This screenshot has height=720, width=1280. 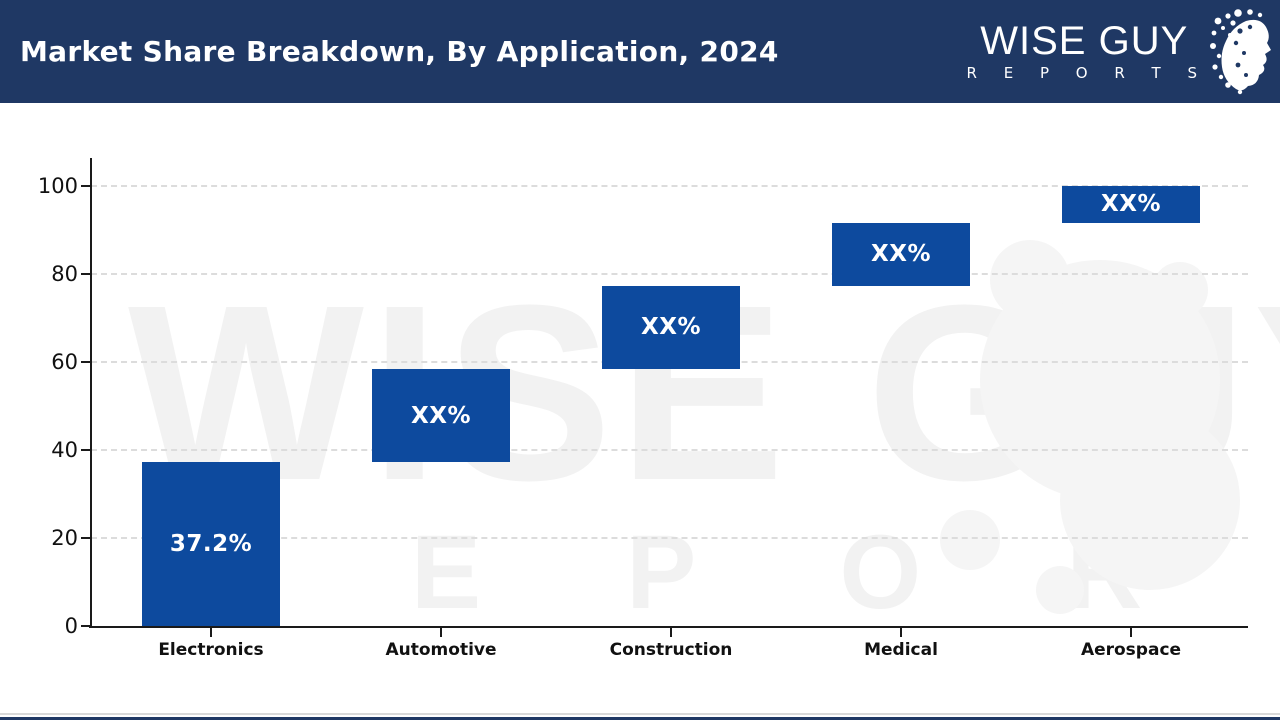 I want to click on x-category-label-medical: Medical, so click(x=901, y=650).